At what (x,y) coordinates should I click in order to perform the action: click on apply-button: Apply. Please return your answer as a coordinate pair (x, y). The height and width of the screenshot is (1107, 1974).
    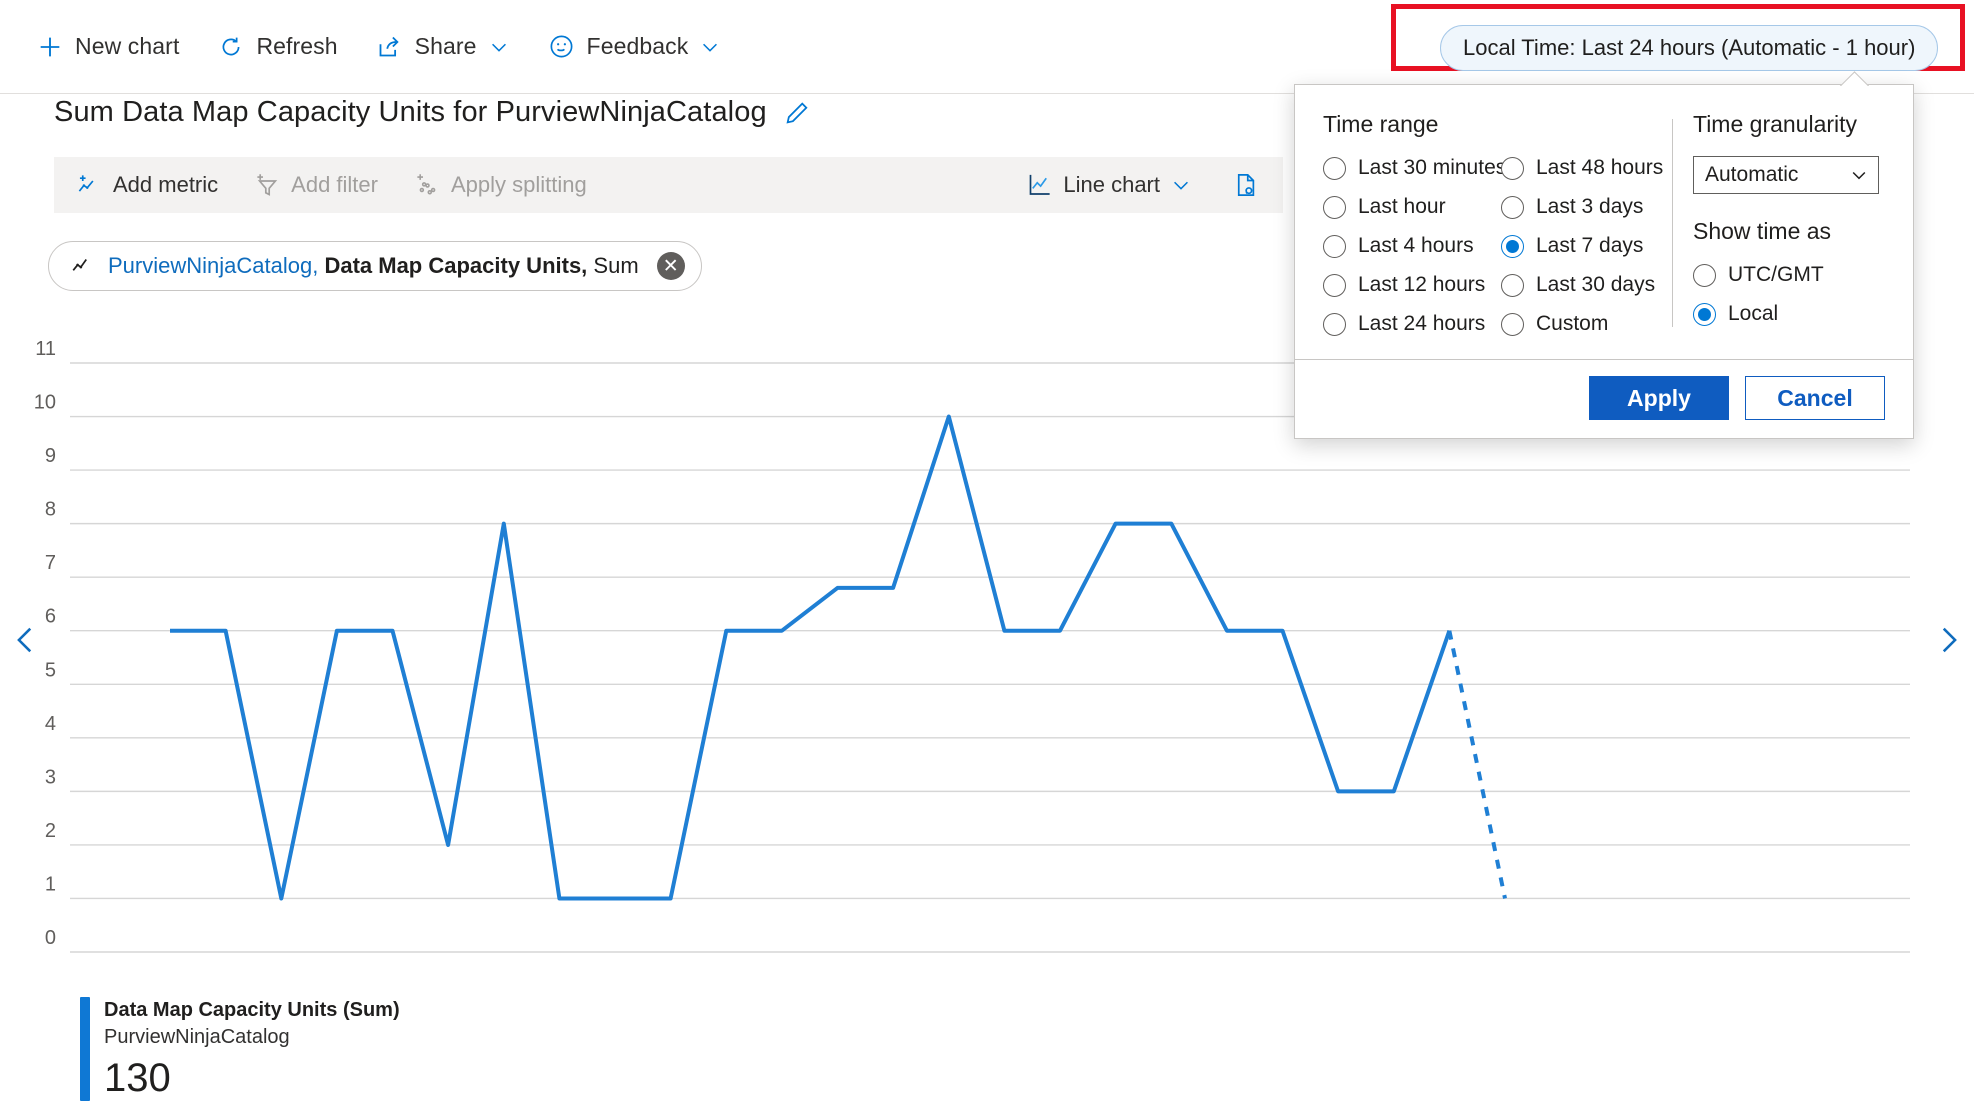
    Looking at the image, I should click on (1659, 398).